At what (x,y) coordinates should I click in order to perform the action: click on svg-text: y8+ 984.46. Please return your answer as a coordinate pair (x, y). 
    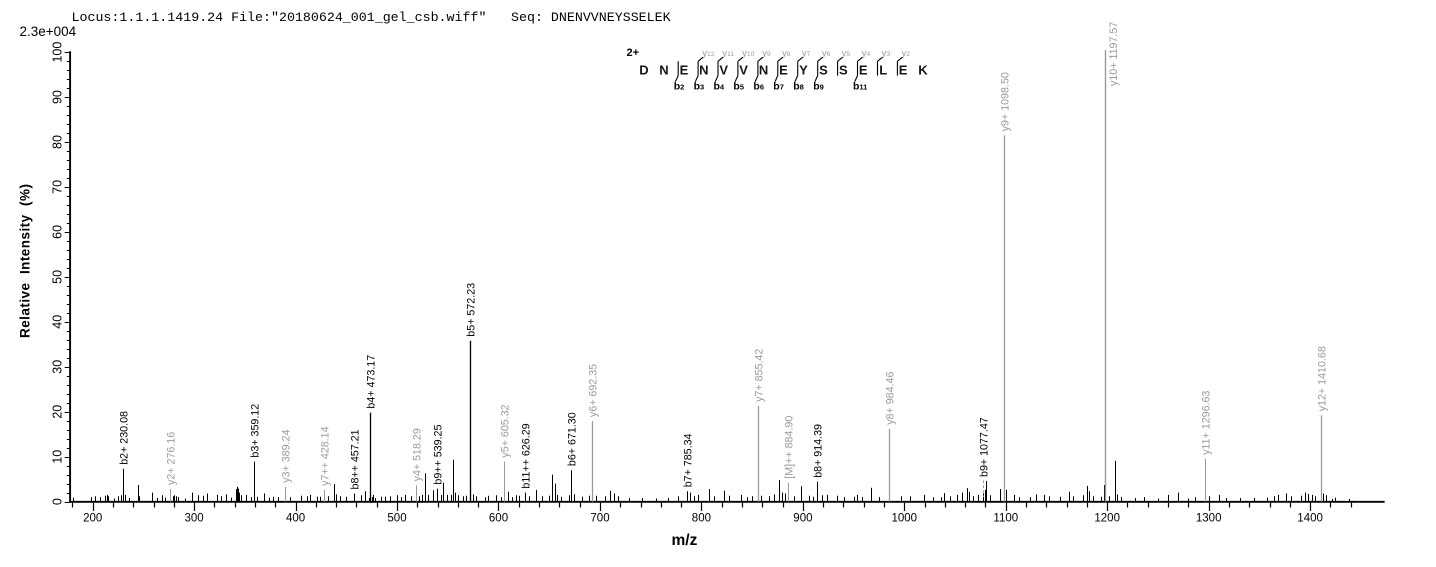
    Looking at the image, I should click on (890, 398).